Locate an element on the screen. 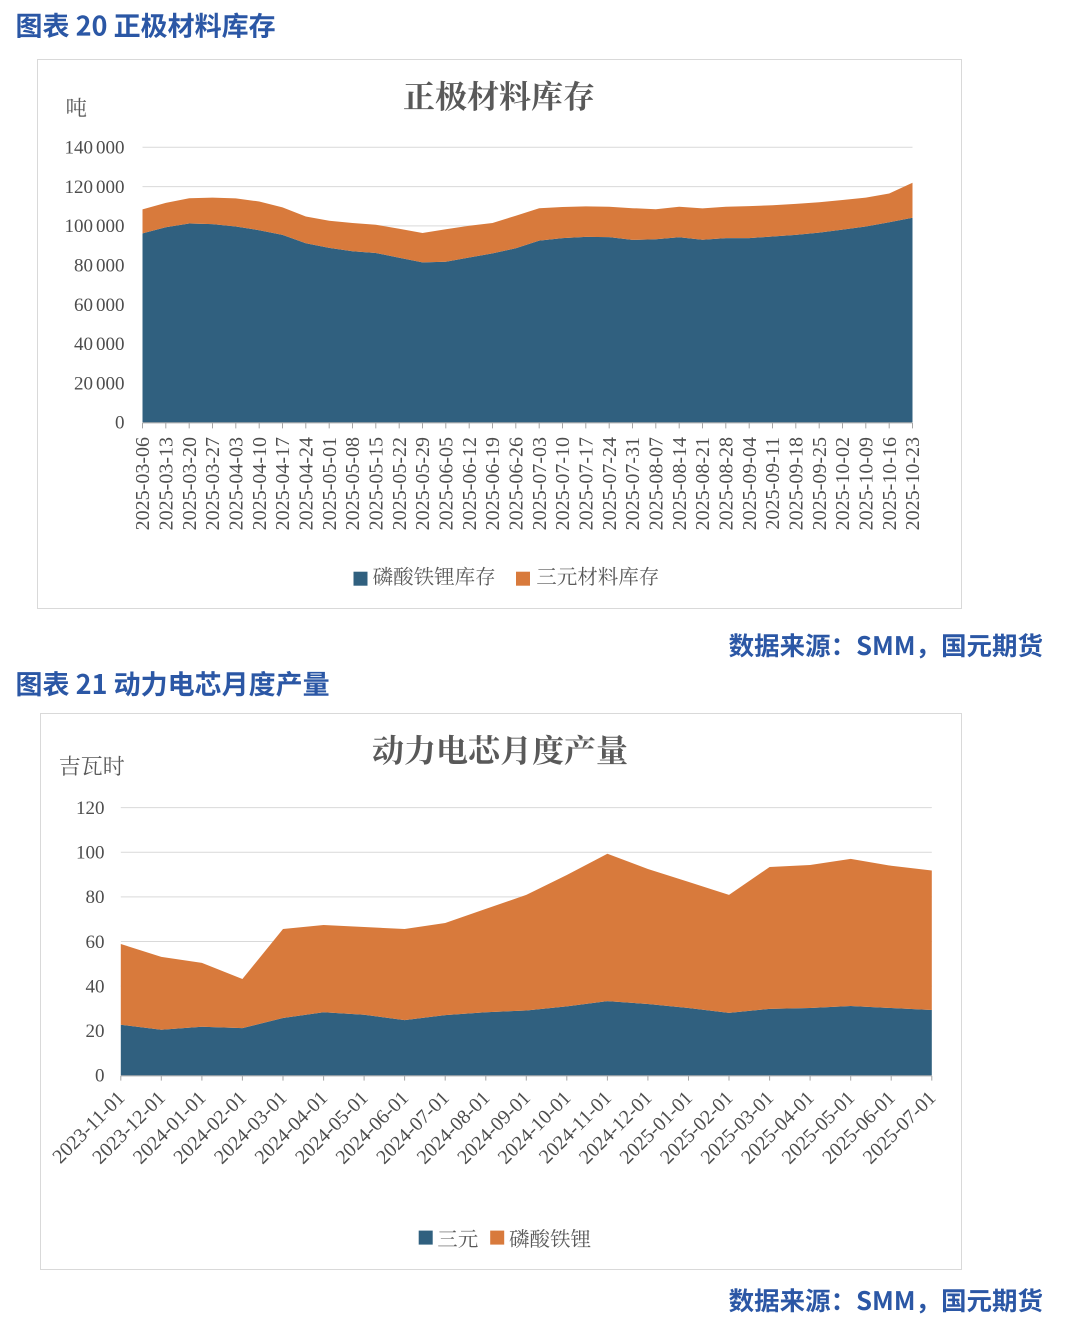 Image resolution: width=1080 pixels, height=1328 pixels. svg-text: 2025-06-26 is located at coordinates (516, 483).